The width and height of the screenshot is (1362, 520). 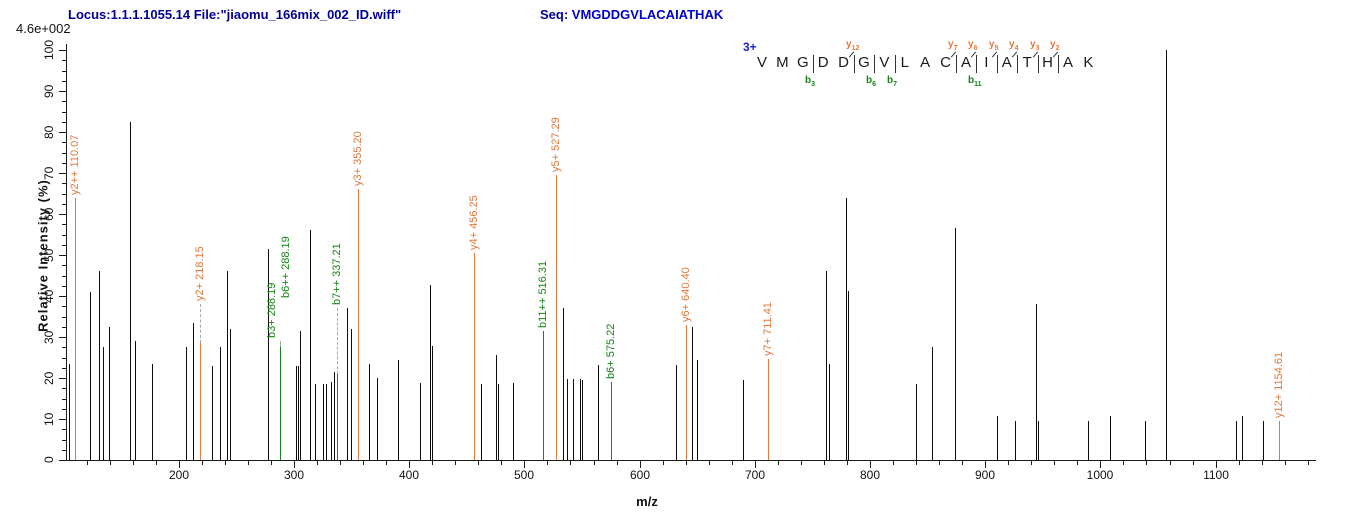 What do you see at coordinates (870, 475) in the screenshot?
I see `x-tick-label: 800` at bounding box center [870, 475].